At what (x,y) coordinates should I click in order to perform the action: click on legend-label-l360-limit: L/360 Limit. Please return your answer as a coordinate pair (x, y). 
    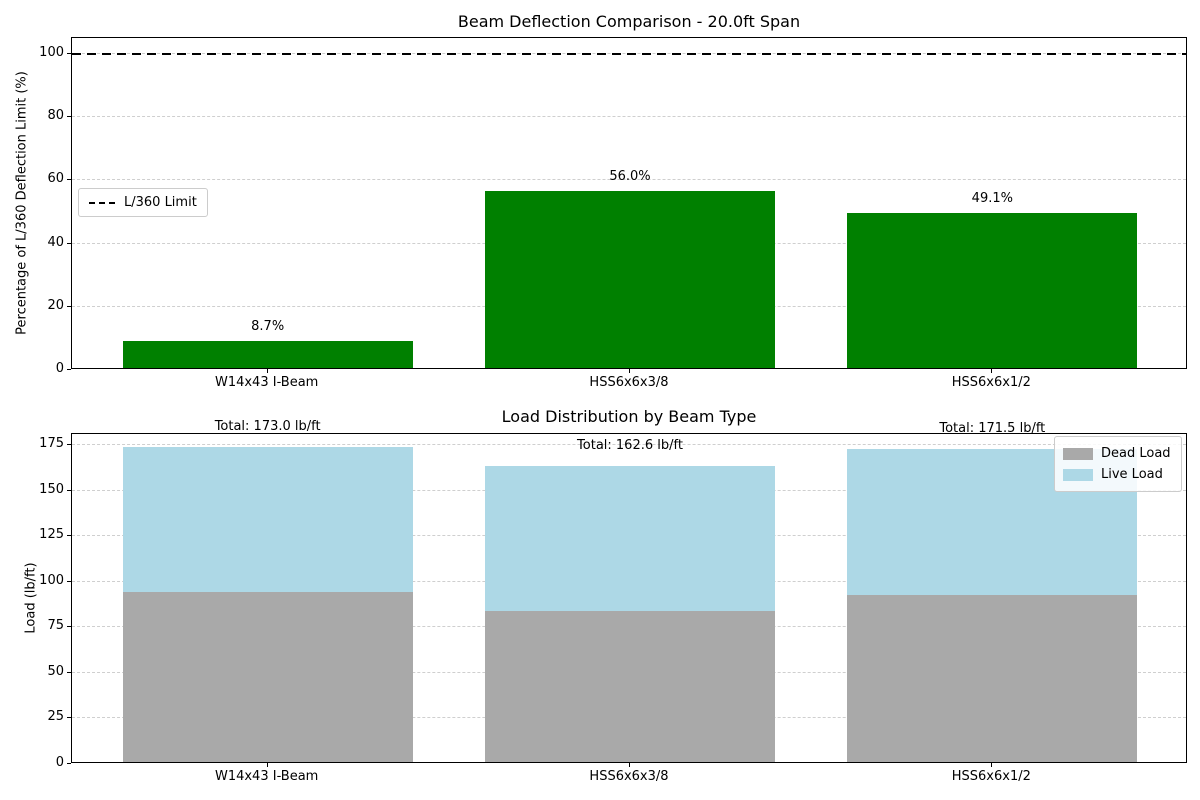
    Looking at the image, I should click on (160, 202).